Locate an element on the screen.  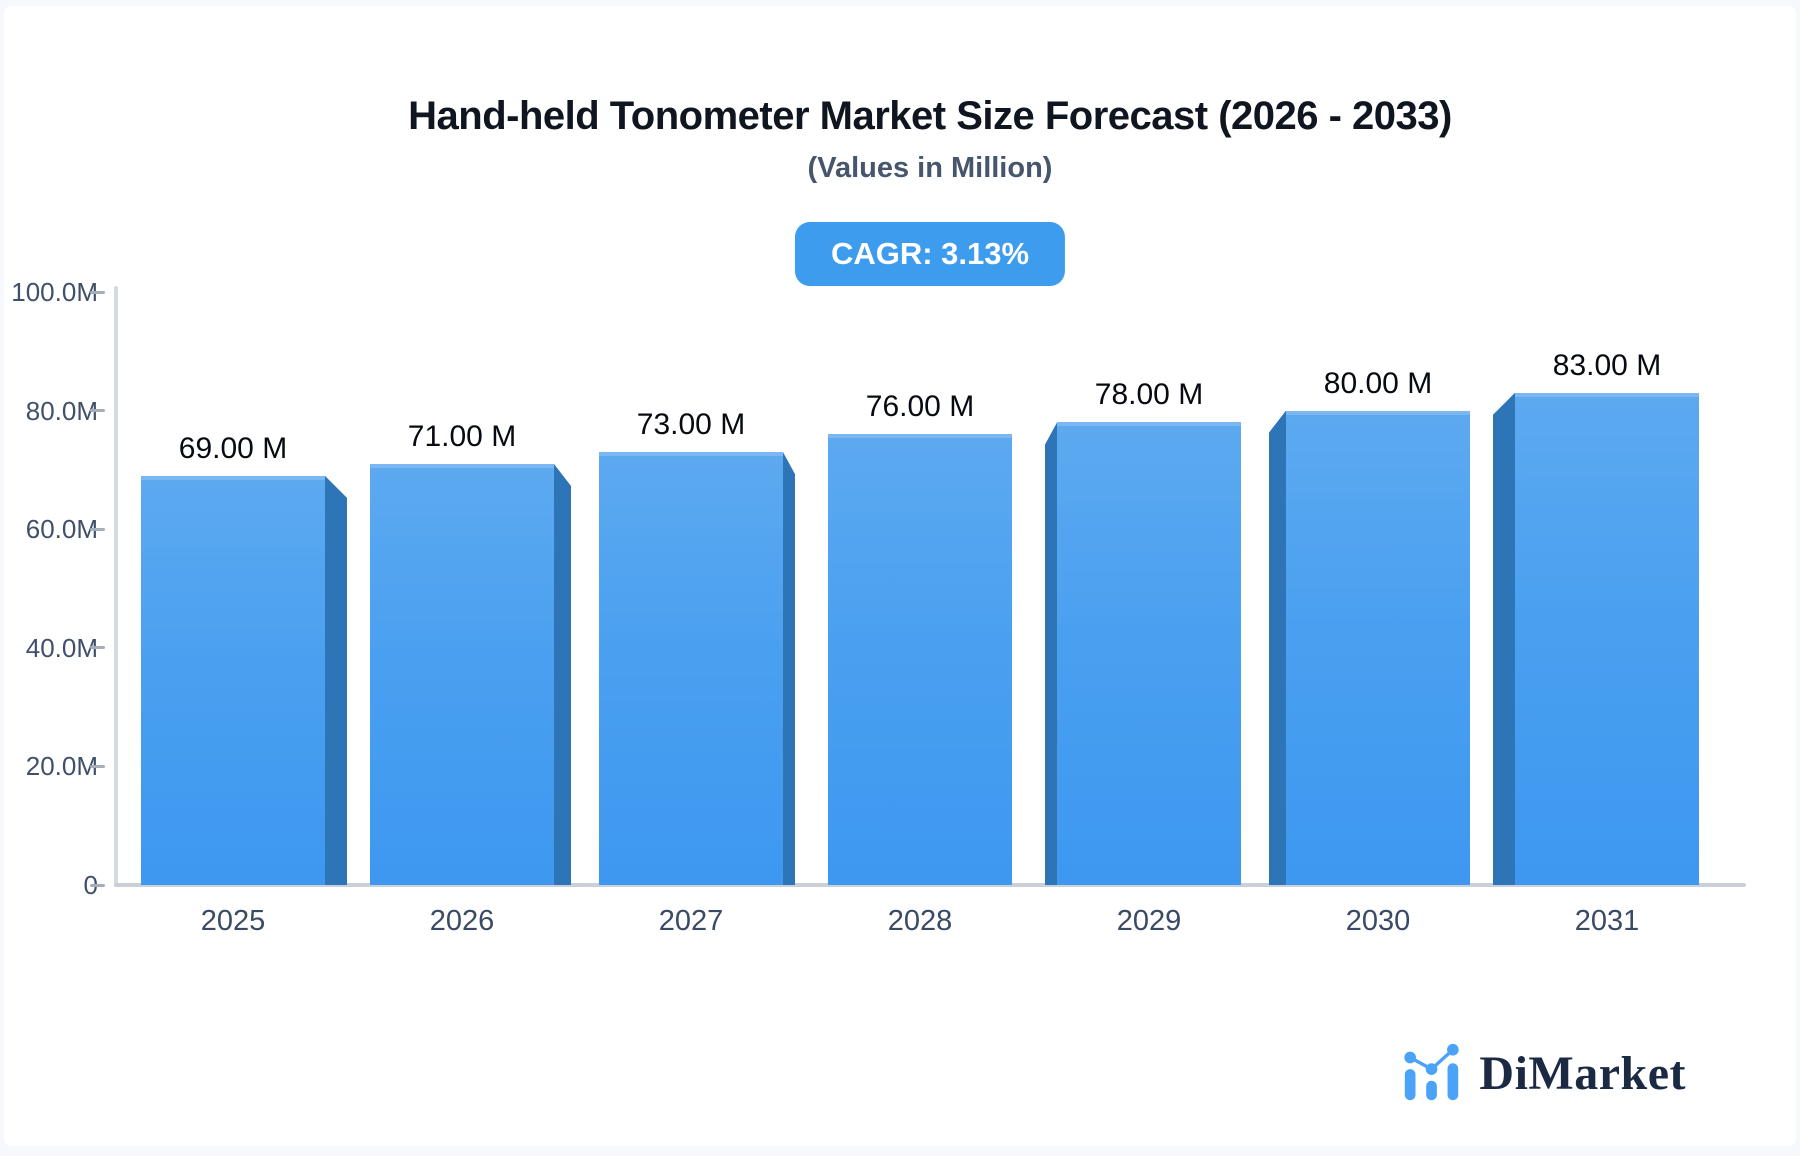
bar-value-label: 76.00 M is located at coordinates (920, 407).